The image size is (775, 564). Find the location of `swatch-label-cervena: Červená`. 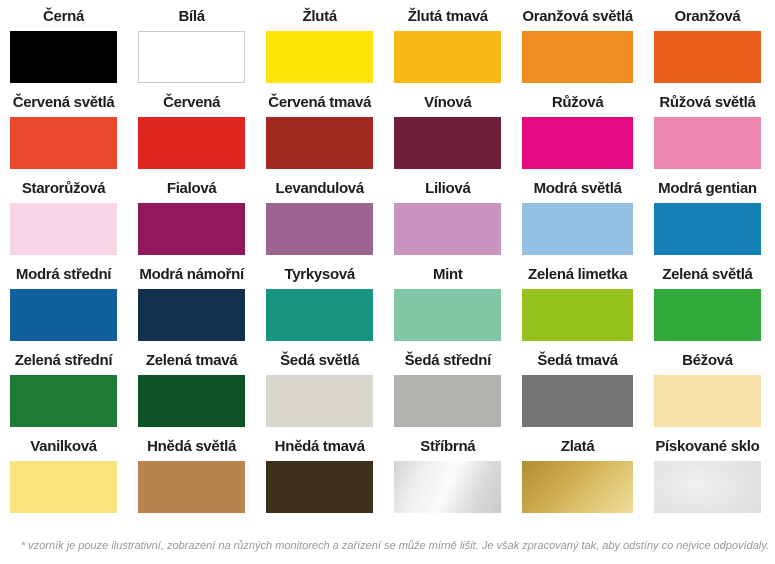

swatch-label-cervena: Červená is located at coordinates (192, 102).